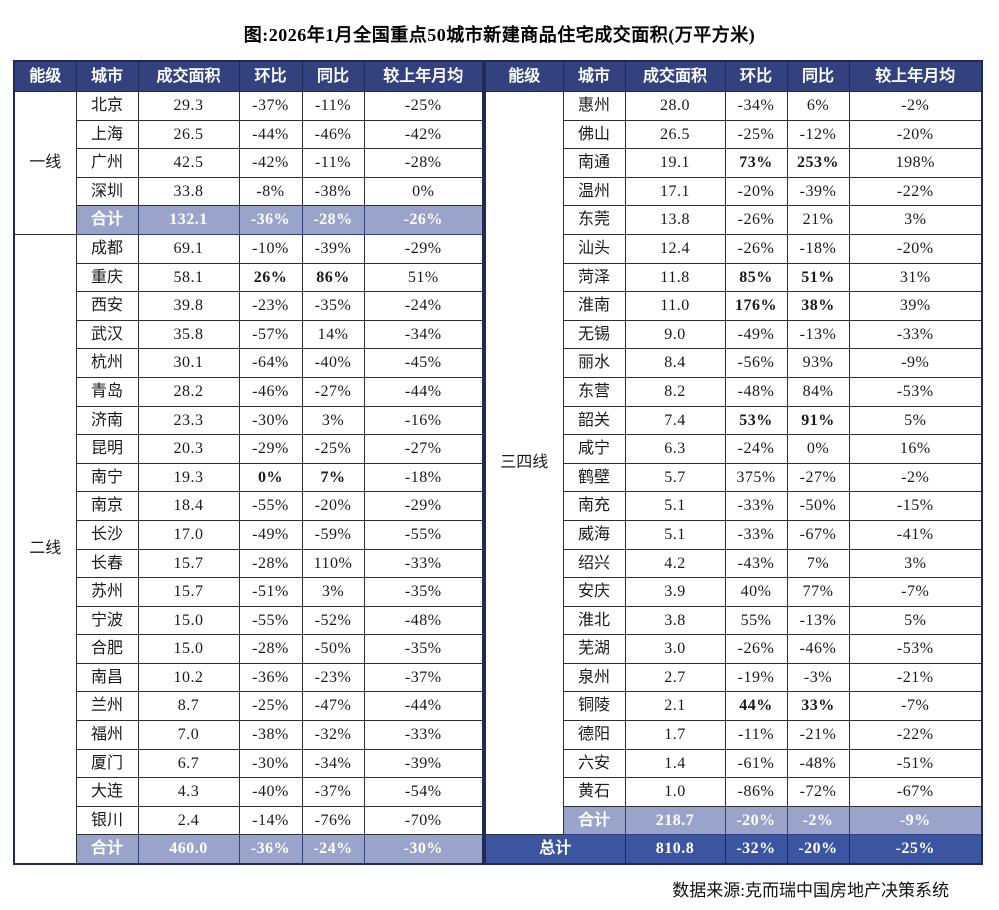  I want to click on city-row: 武汉 35.8 -57% 14% -34%, so click(249, 334).